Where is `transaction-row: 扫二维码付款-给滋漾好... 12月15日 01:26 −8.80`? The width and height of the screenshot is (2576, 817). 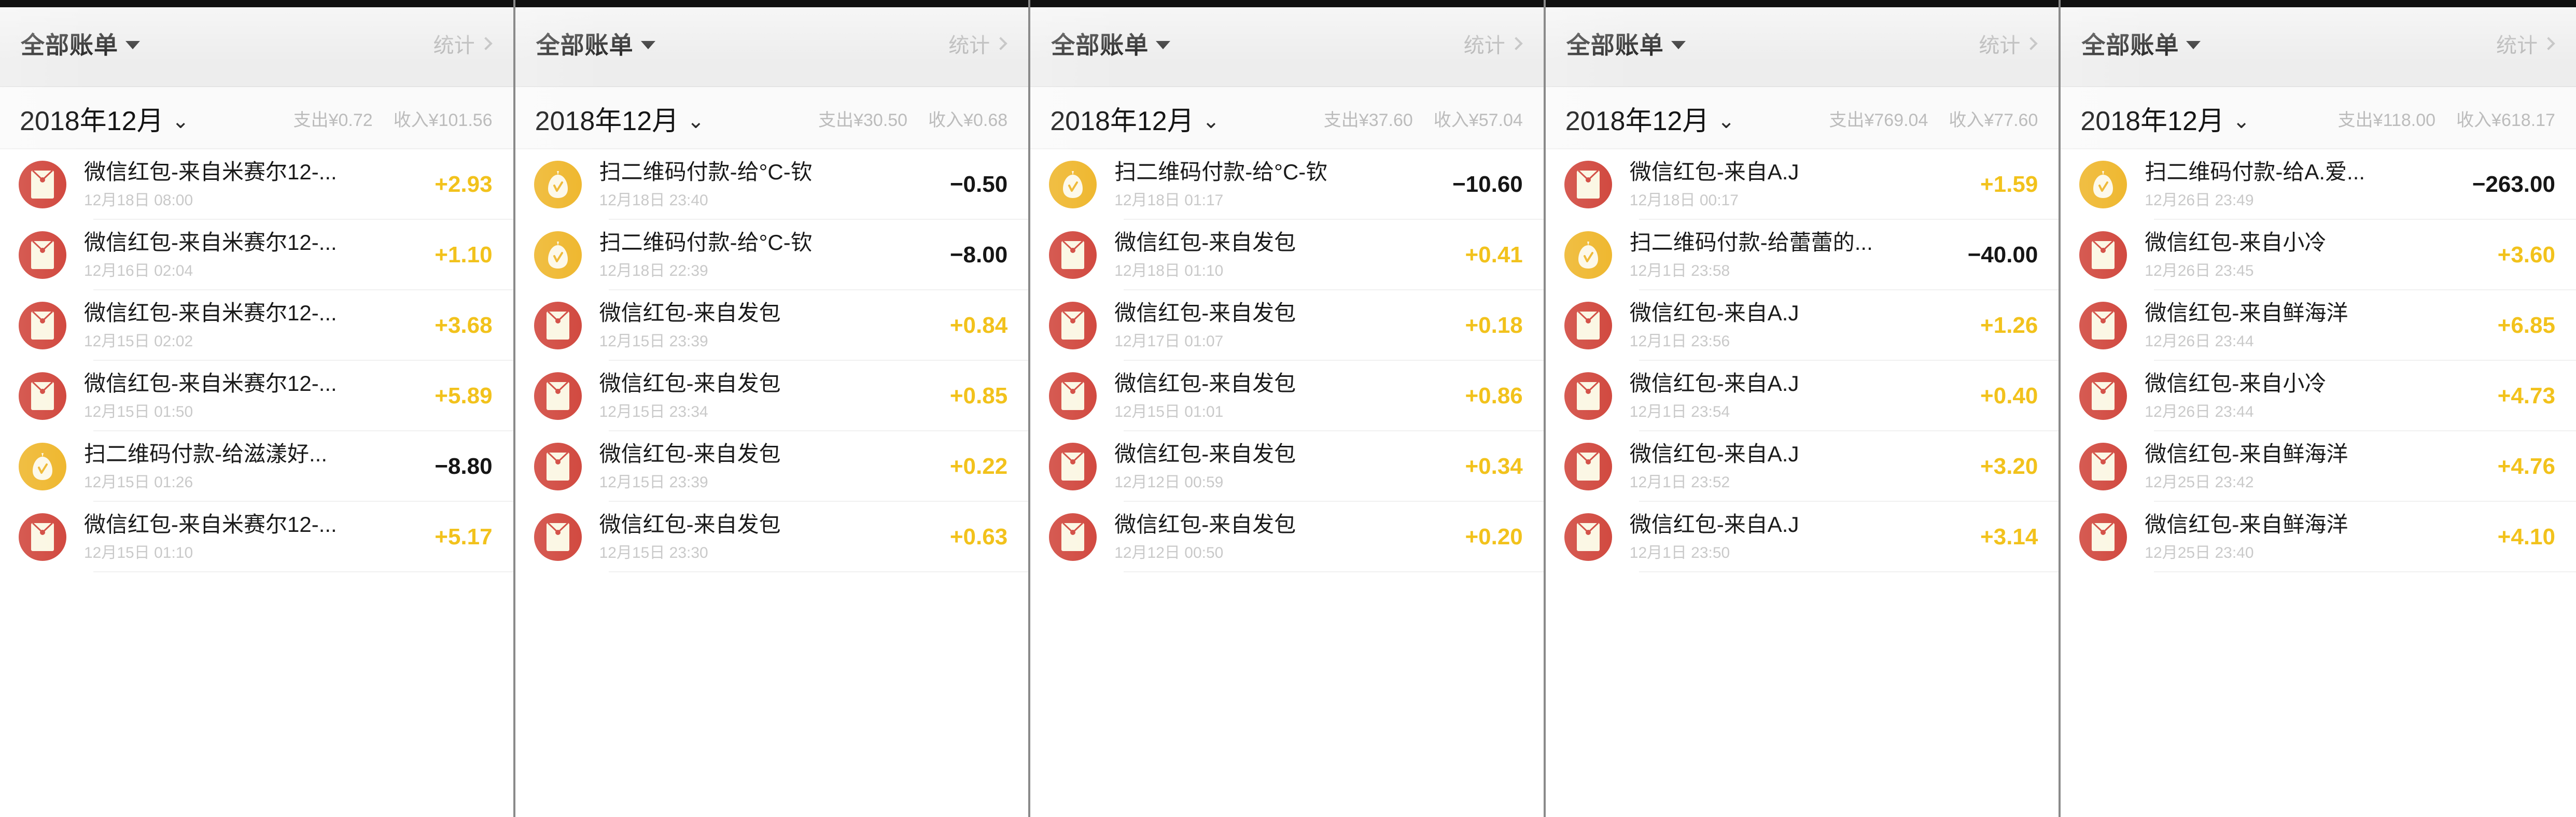 transaction-row: 扫二维码付款-给滋漾好... 12月15日 01:26 −8.80 is located at coordinates (256, 466).